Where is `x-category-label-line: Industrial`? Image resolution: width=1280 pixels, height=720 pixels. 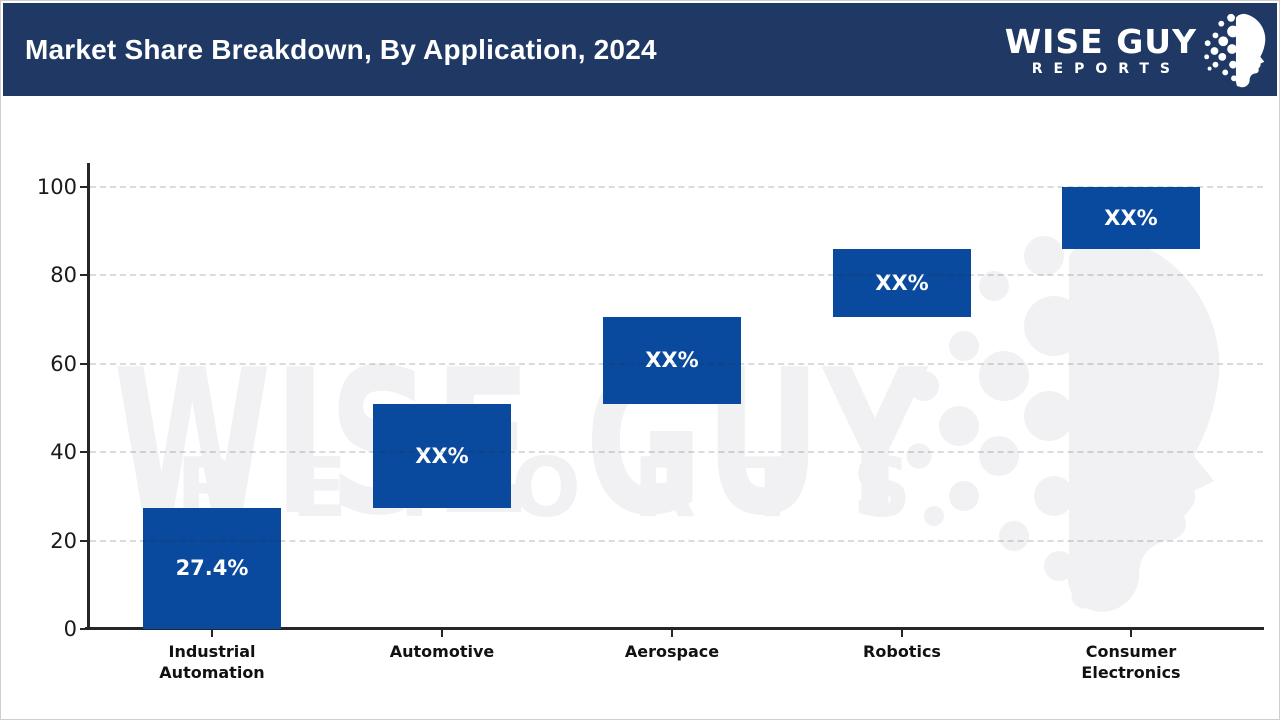 x-category-label-line: Industrial is located at coordinates (212, 651).